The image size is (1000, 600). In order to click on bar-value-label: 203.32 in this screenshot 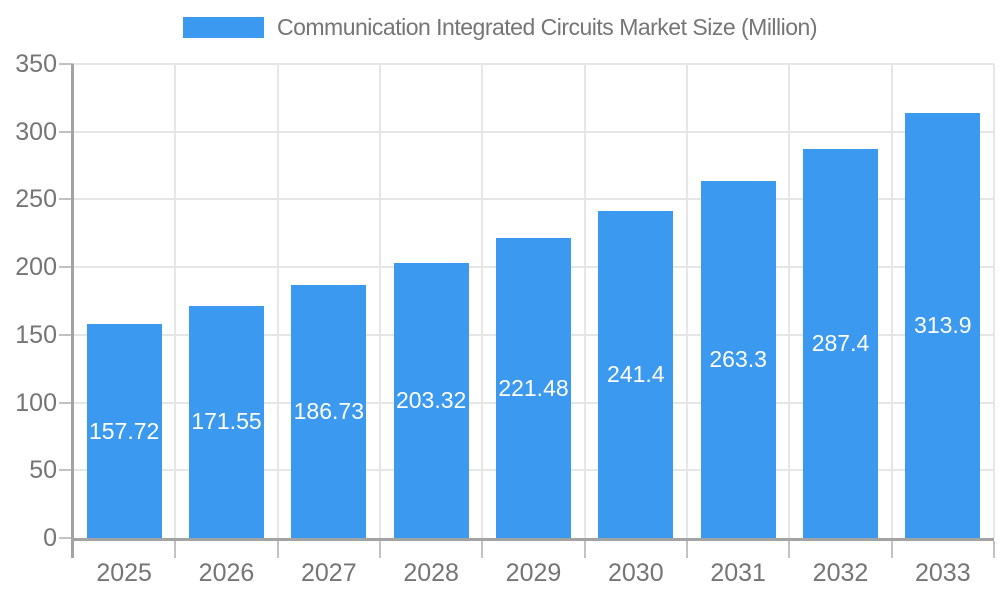, I will do `click(431, 399)`.